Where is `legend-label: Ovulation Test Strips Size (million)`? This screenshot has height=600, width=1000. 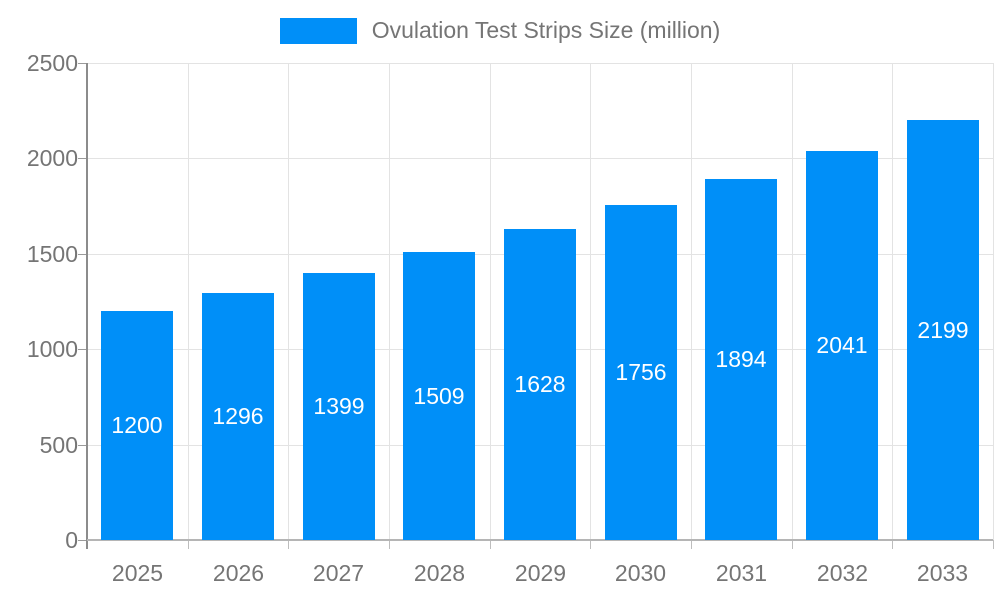
legend-label: Ovulation Test Strips Size (million) is located at coordinates (546, 30).